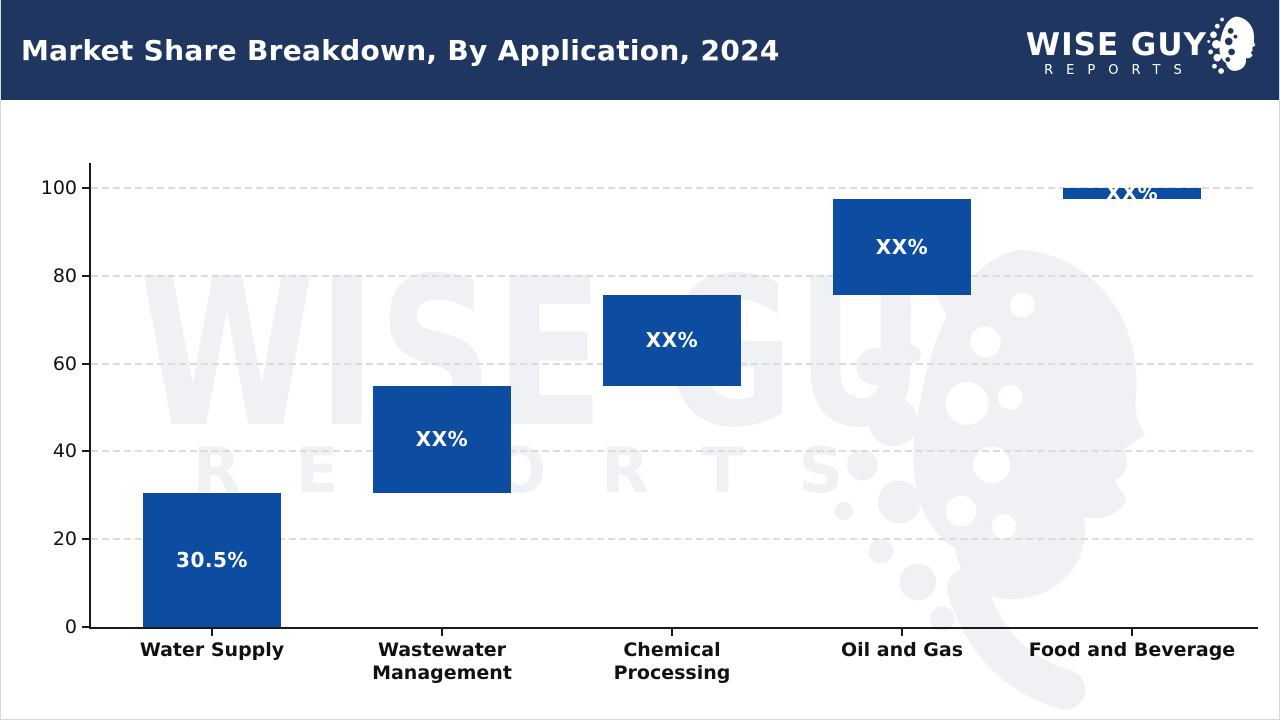 Image resolution: width=1280 pixels, height=720 pixels. What do you see at coordinates (673, 628) in the screenshot?
I see `x-axis-spine` at bounding box center [673, 628].